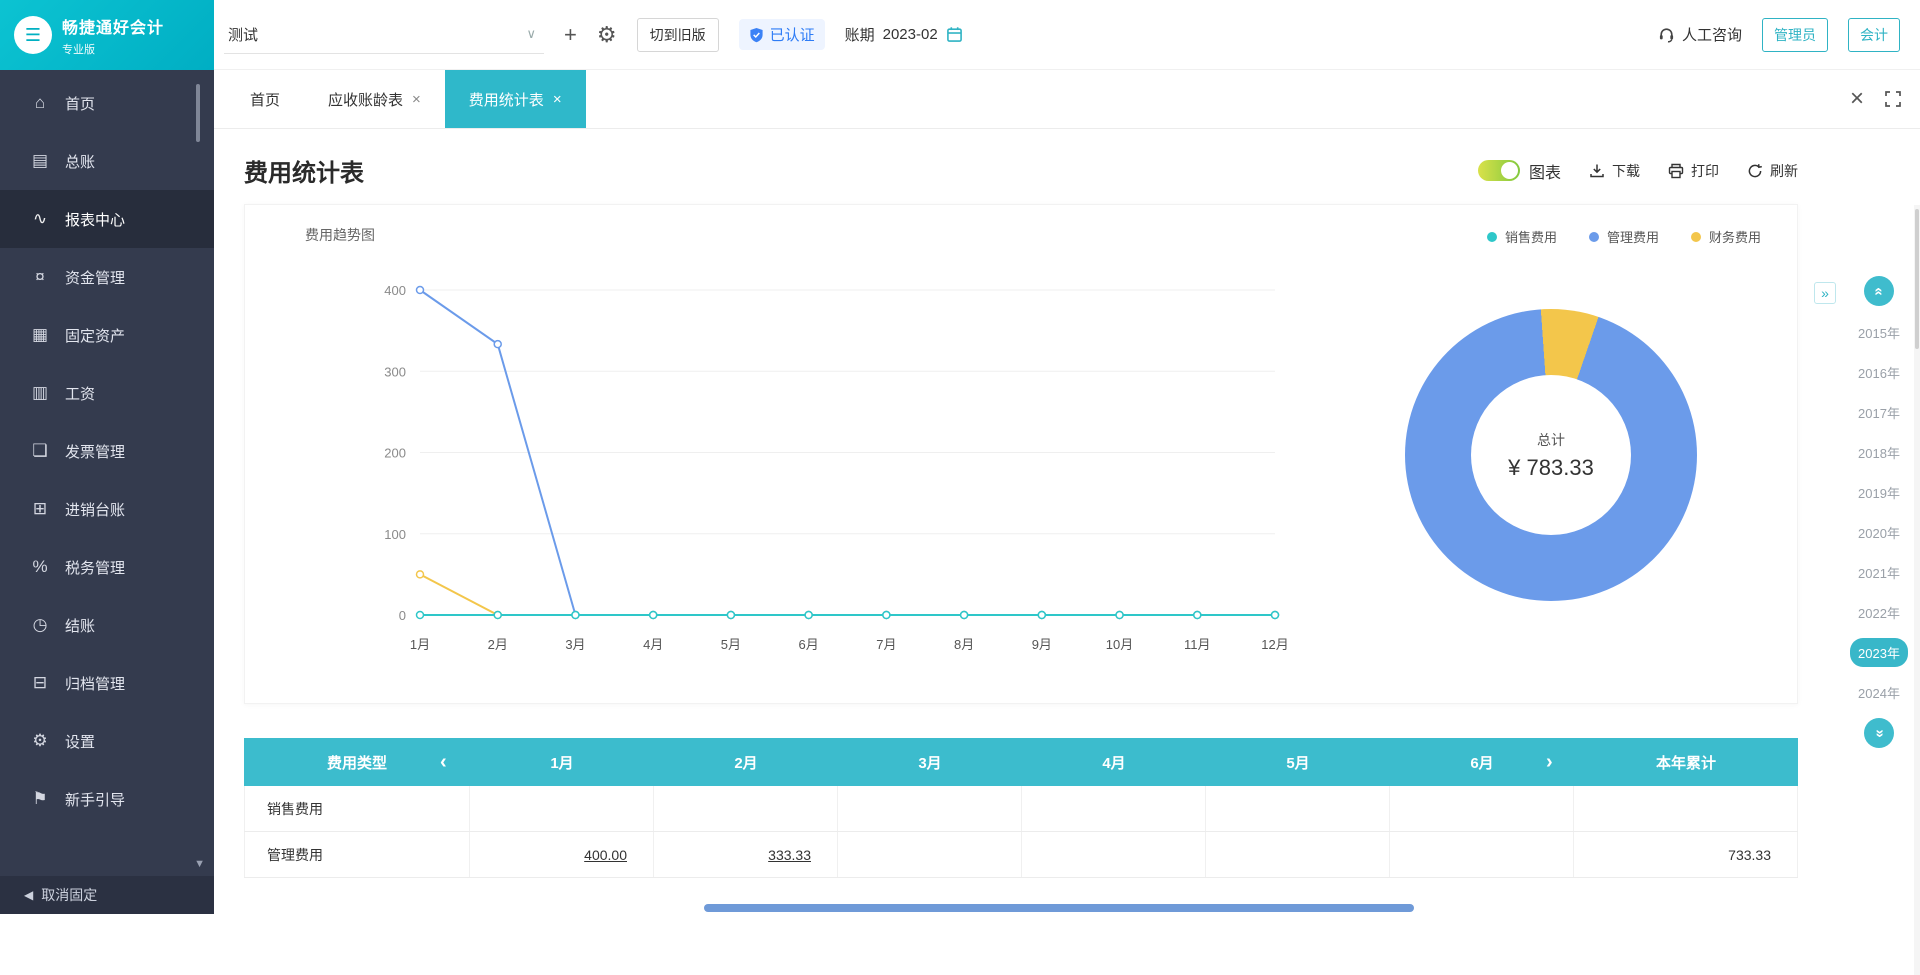 The width and height of the screenshot is (1920, 975). I want to click on year-item-2016: 2016年, so click(1879, 373).